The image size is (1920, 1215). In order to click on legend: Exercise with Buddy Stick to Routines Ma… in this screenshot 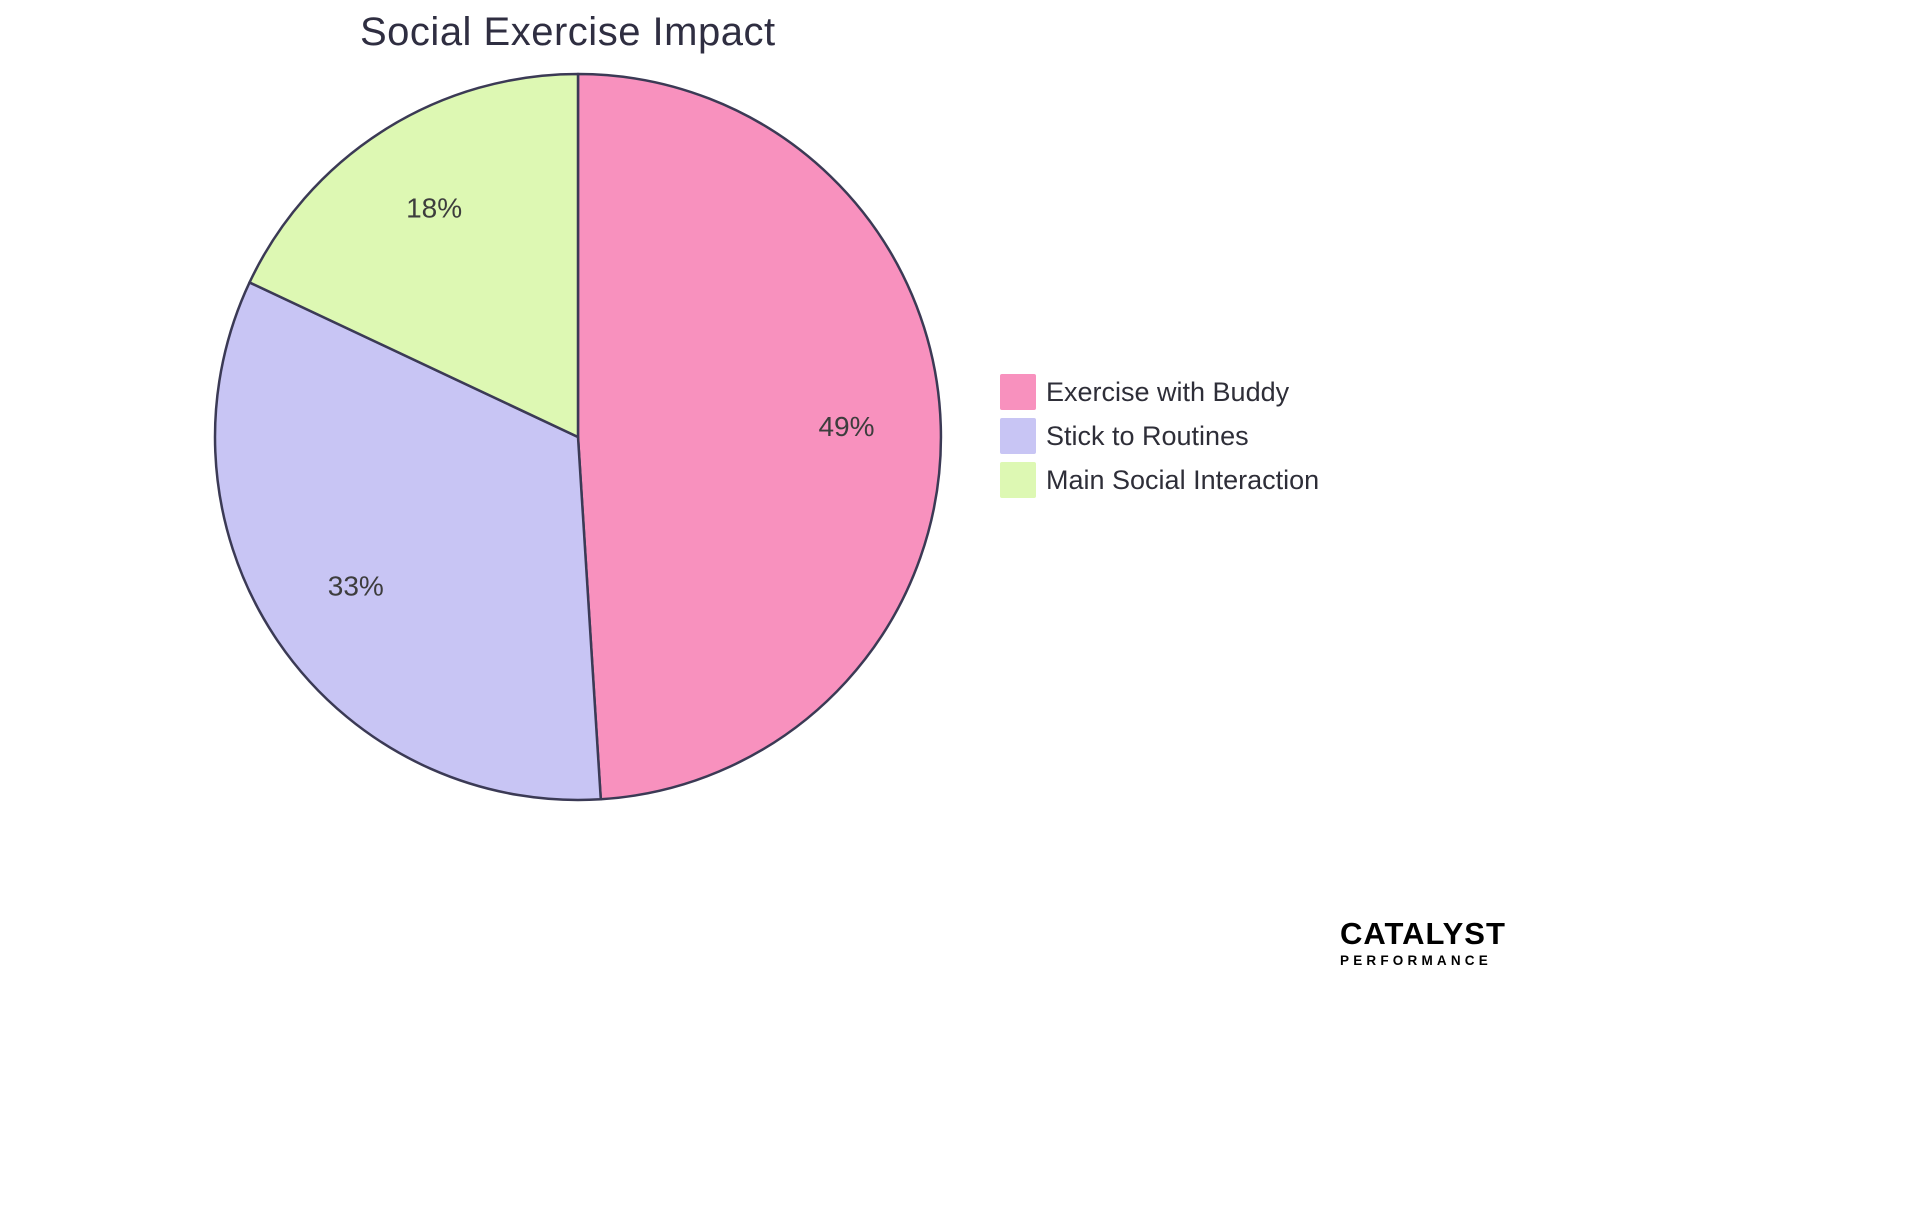, I will do `click(1159, 440)`.